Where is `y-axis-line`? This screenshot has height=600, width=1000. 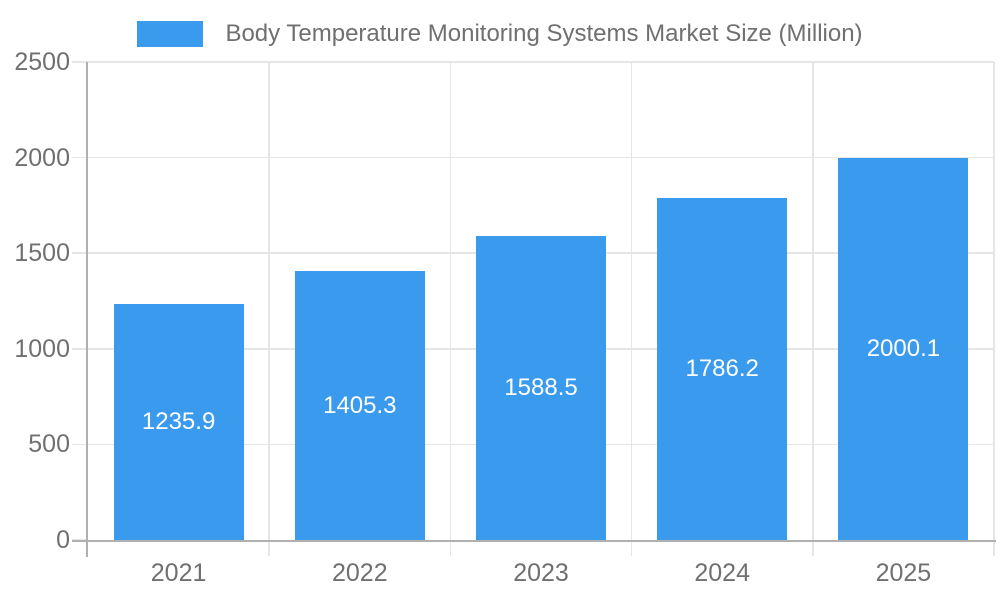 y-axis-line is located at coordinates (87, 309).